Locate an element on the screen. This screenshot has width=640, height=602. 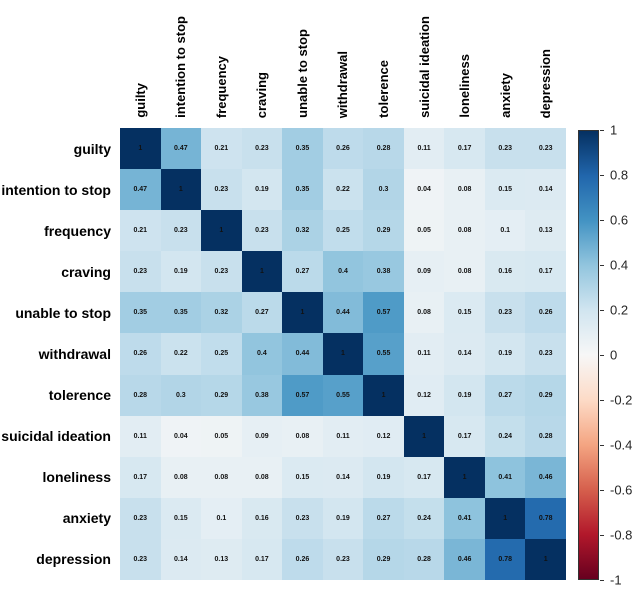
colorbar-gradient is located at coordinates (588, 355).